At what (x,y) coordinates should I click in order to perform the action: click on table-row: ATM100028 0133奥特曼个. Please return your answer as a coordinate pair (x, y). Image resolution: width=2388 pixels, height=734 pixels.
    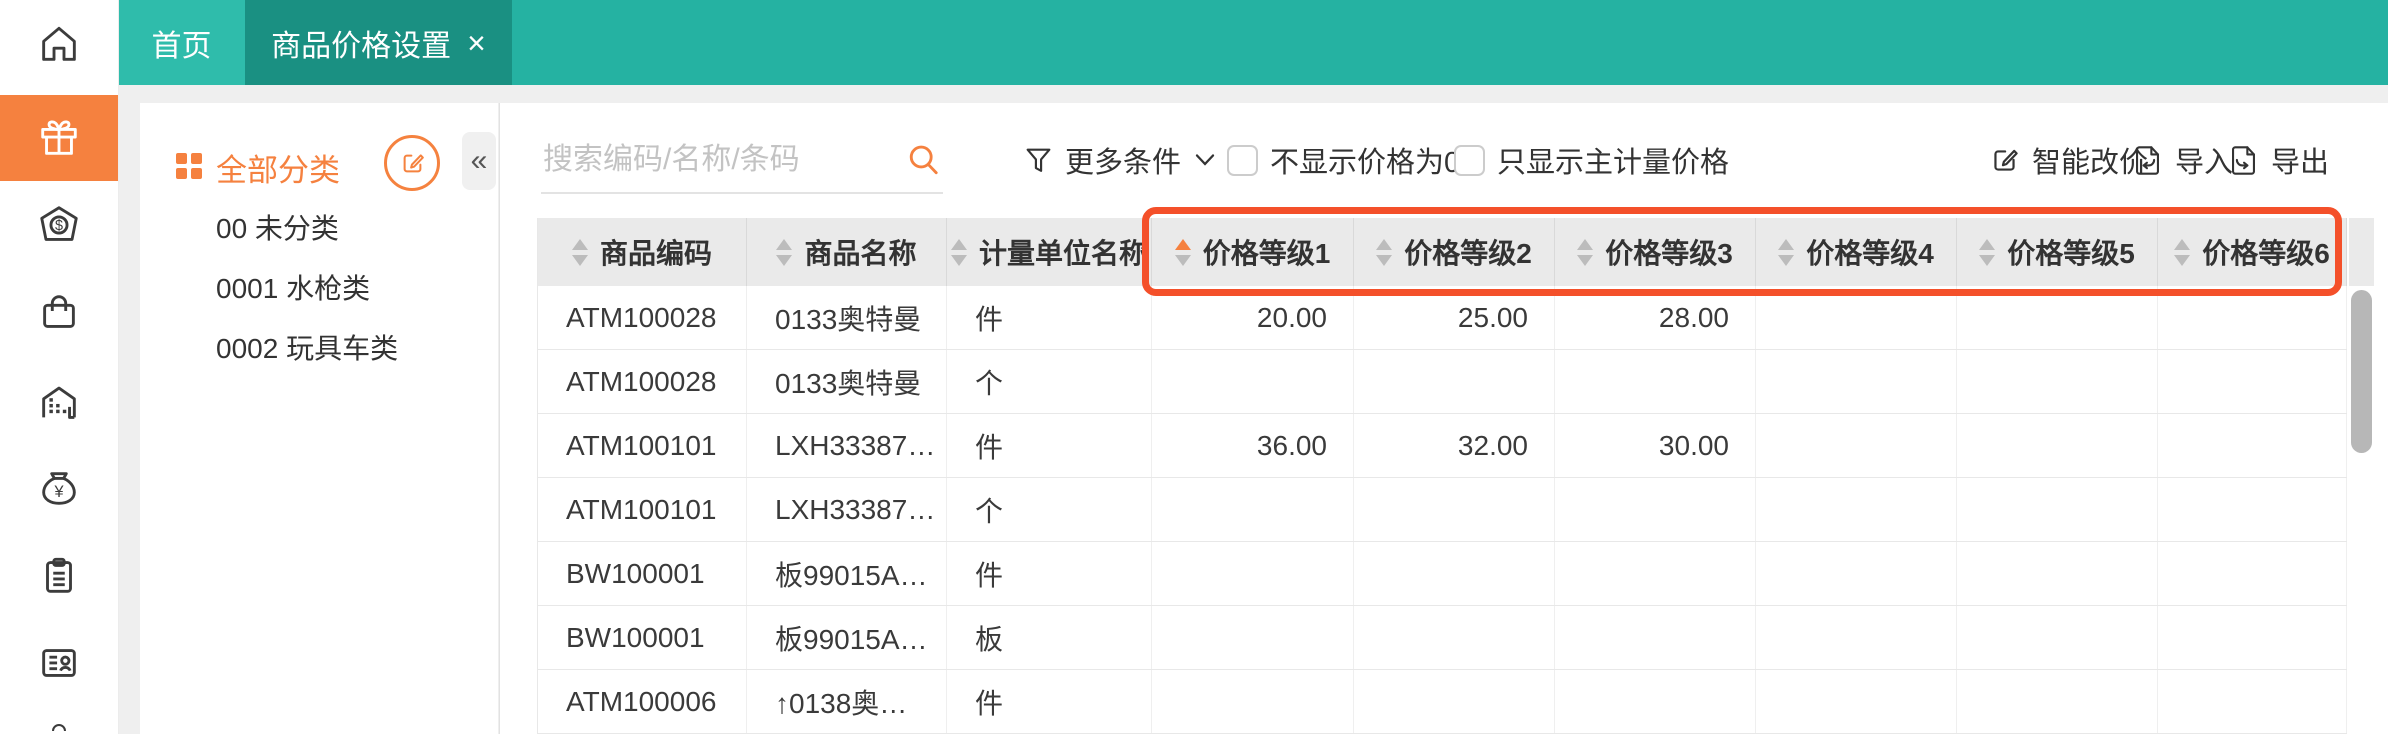
    Looking at the image, I should click on (1442, 382).